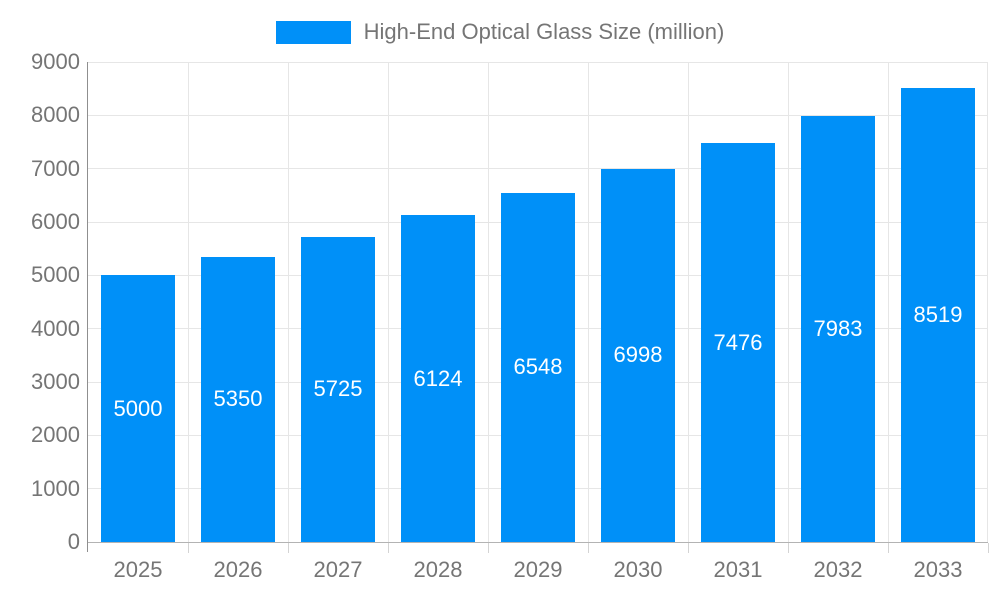 This screenshot has height=600, width=1000. Describe the element at coordinates (40, 301) in the screenshot. I see `y-axis-labels: 0 1000 2000 3000 4000 5000 6000 7000 8000 9000` at that location.